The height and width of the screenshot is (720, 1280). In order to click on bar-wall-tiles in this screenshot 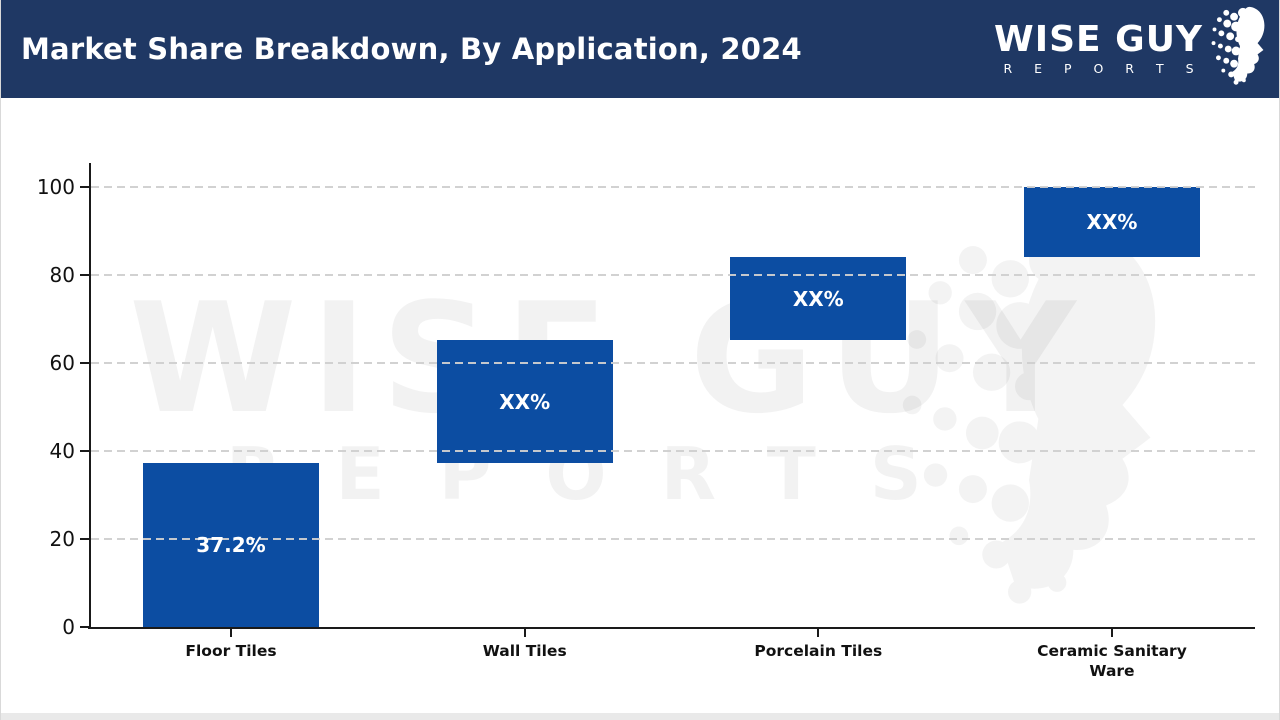, I will do `click(524, 402)`.